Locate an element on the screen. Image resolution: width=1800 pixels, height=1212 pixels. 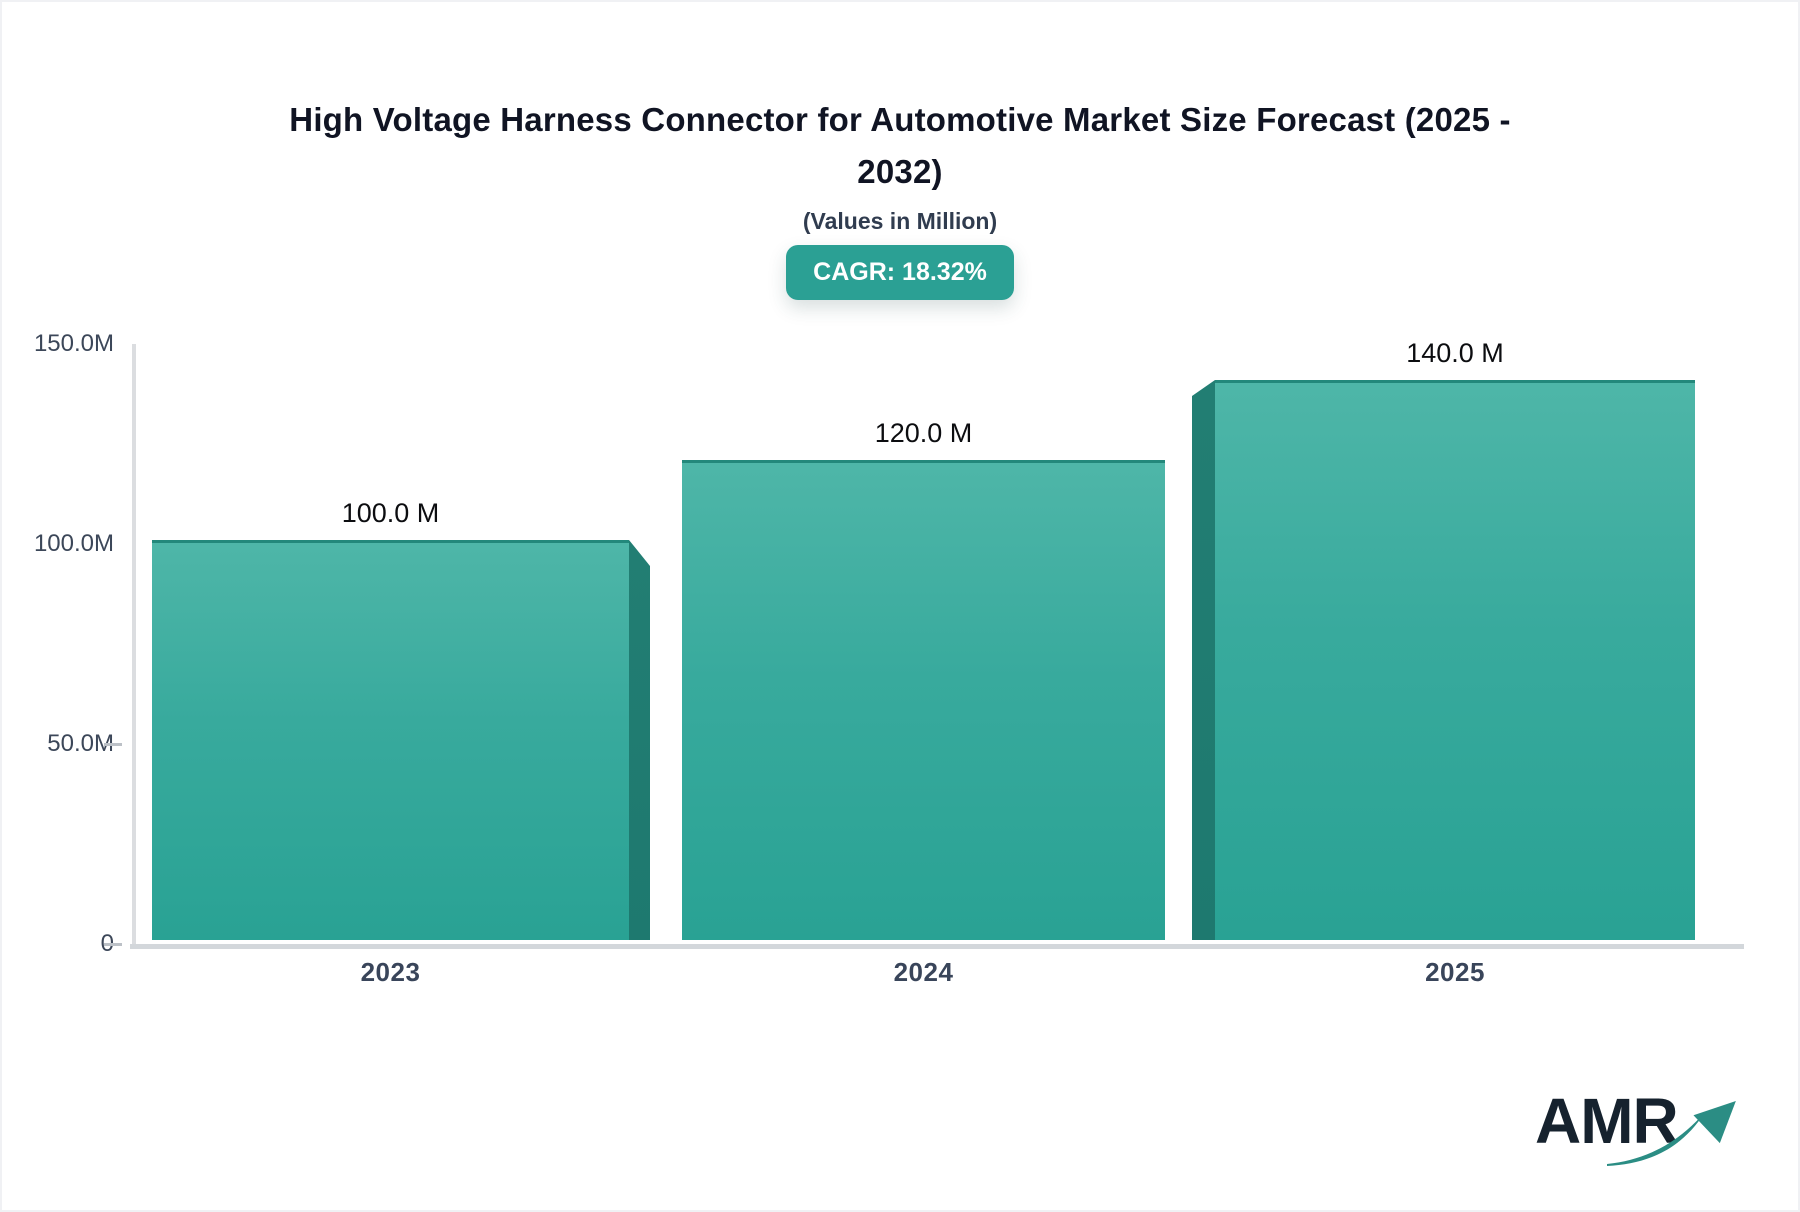
y-axis-label-100m: 100.0M is located at coordinates (73, 543).